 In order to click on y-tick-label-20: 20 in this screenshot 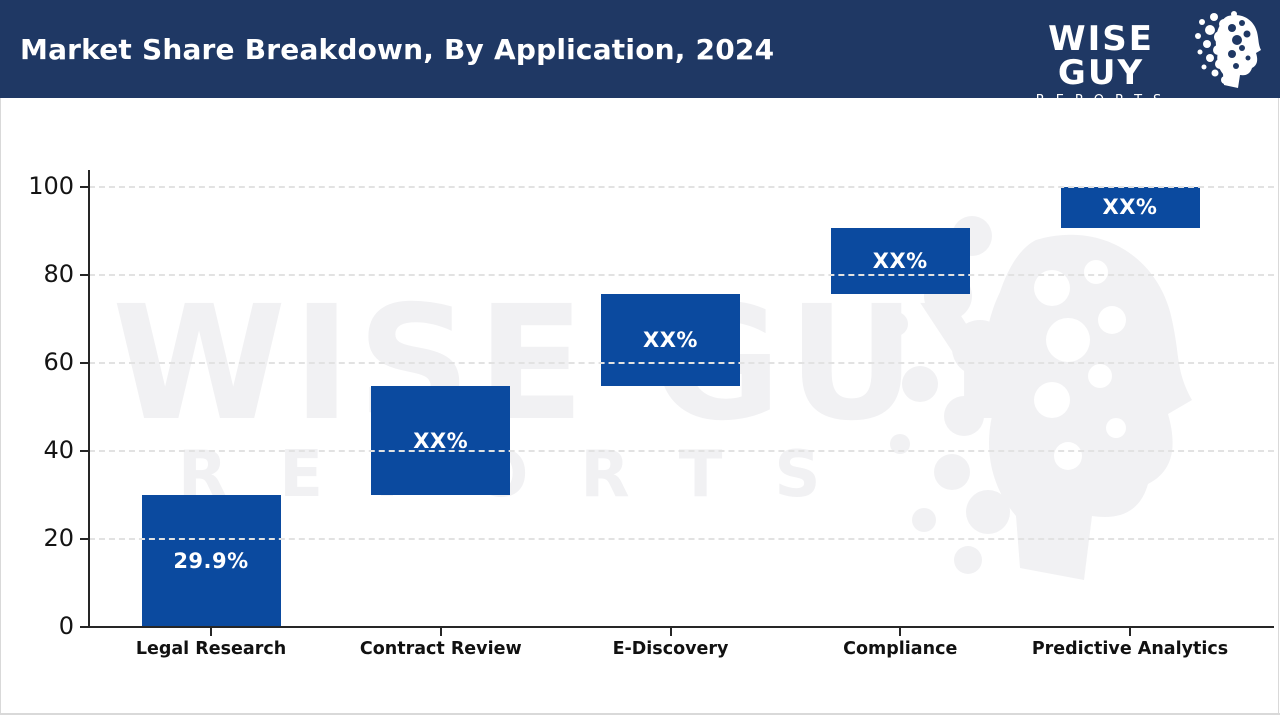, I will do `click(58, 538)`.